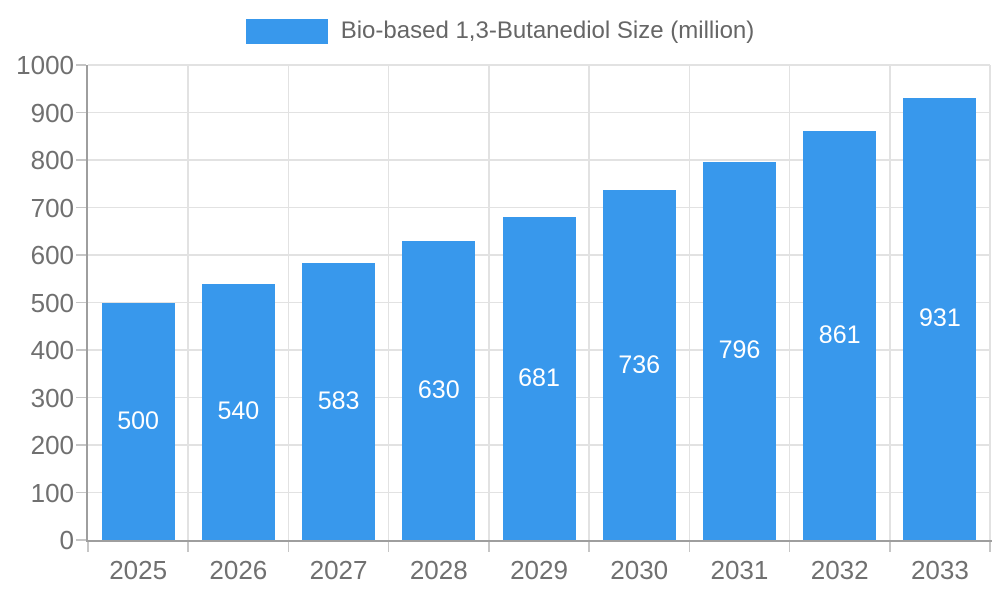 The image size is (1000, 600). Describe the element at coordinates (338, 570) in the screenshot. I see `x-axis-tick-label: 2027` at that location.